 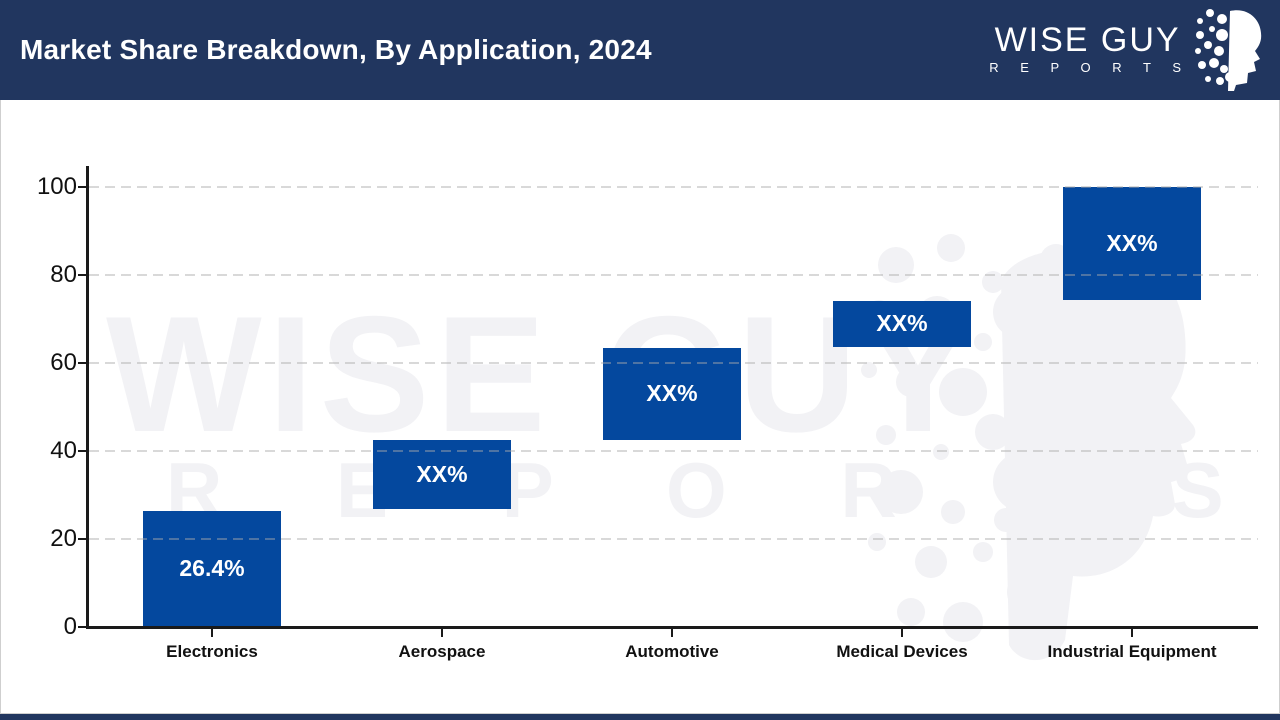 I want to click on logo-text: WISE GUY R E P O R T S, so click(x=1087, y=50).